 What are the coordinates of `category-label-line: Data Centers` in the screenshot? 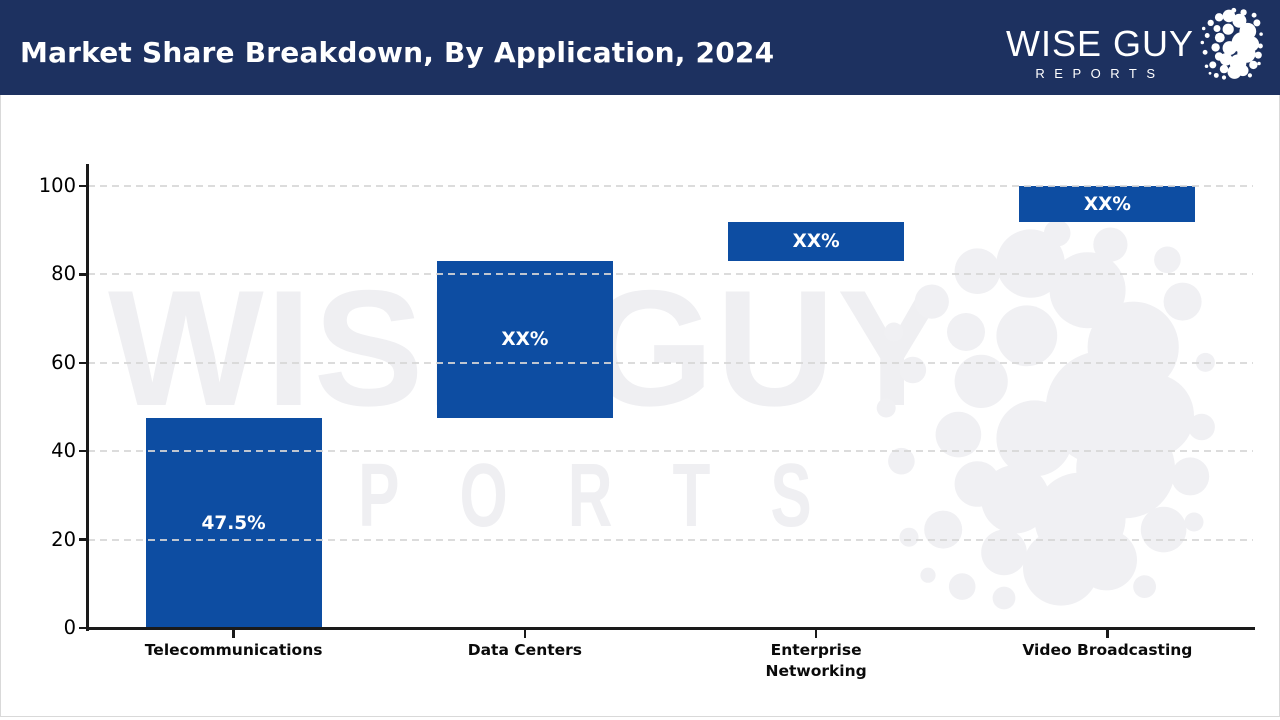 It's located at (525, 650).